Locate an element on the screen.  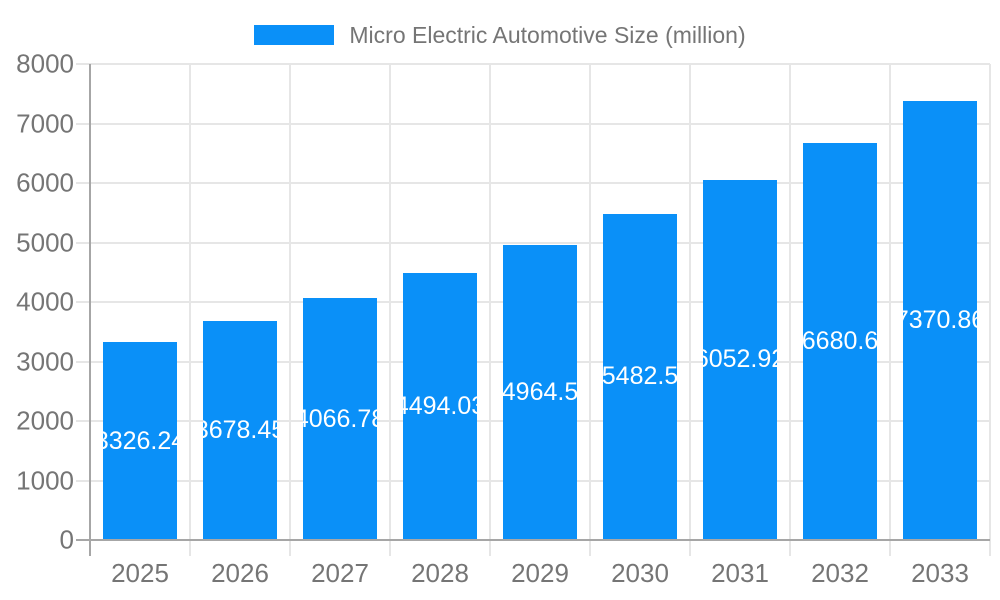
y-tick-label: 4000 is located at coordinates (45, 301).